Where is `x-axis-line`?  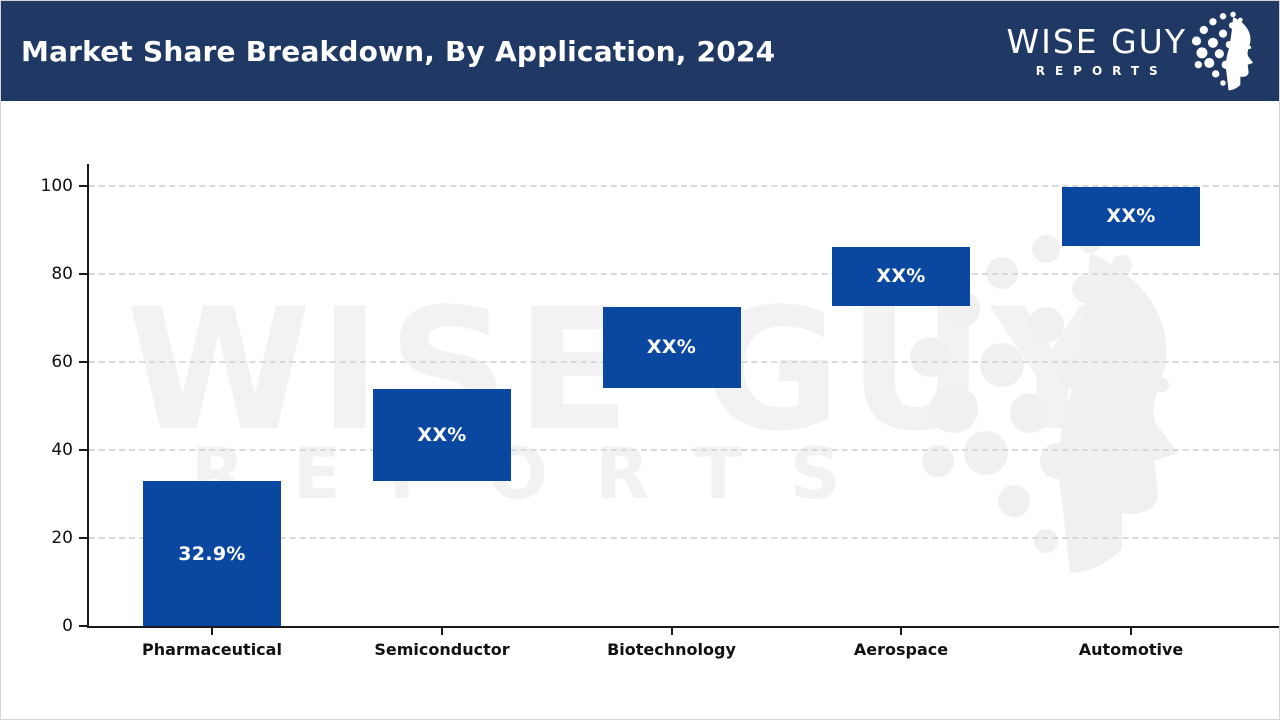
x-axis-line is located at coordinates (683, 627).